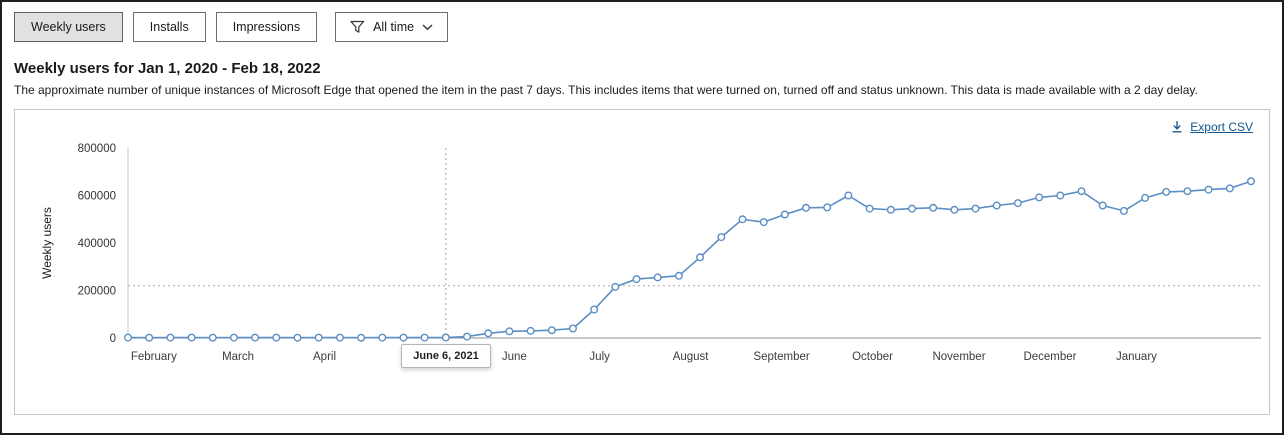 Image resolution: width=1284 pixels, height=435 pixels. Describe the element at coordinates (324, 357) in the screenshot. I see `x-tick-label: April` at that location.